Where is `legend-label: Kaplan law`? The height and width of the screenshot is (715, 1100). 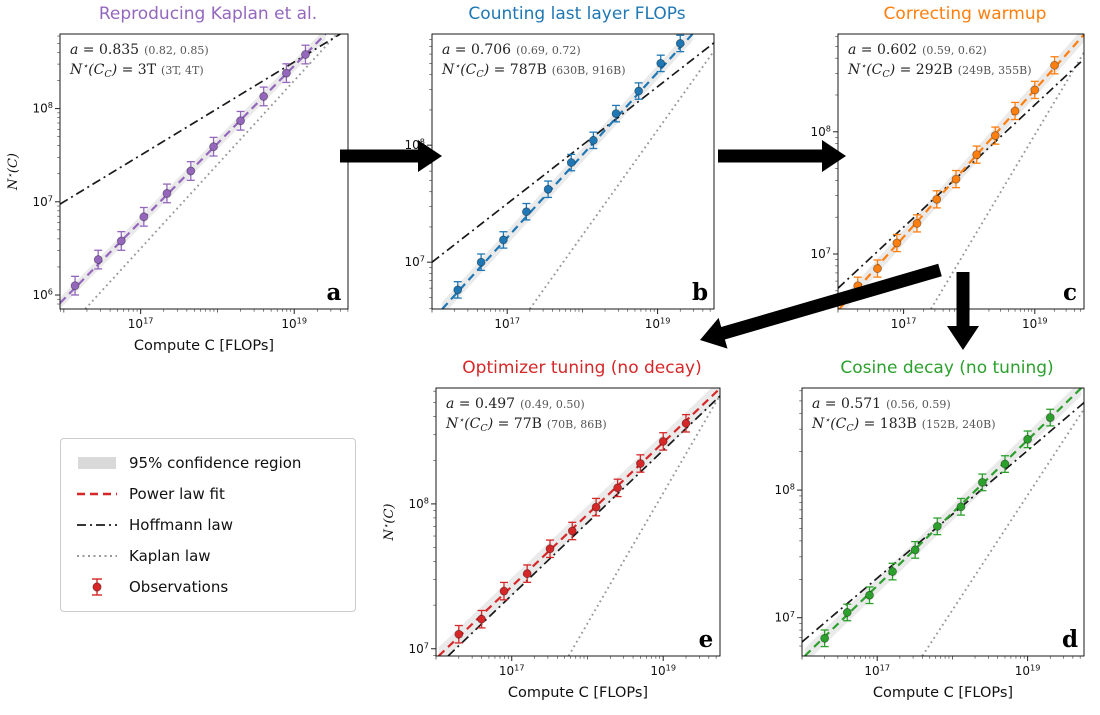
legend-label: Kaplan law is located at coordinates (170, 556).